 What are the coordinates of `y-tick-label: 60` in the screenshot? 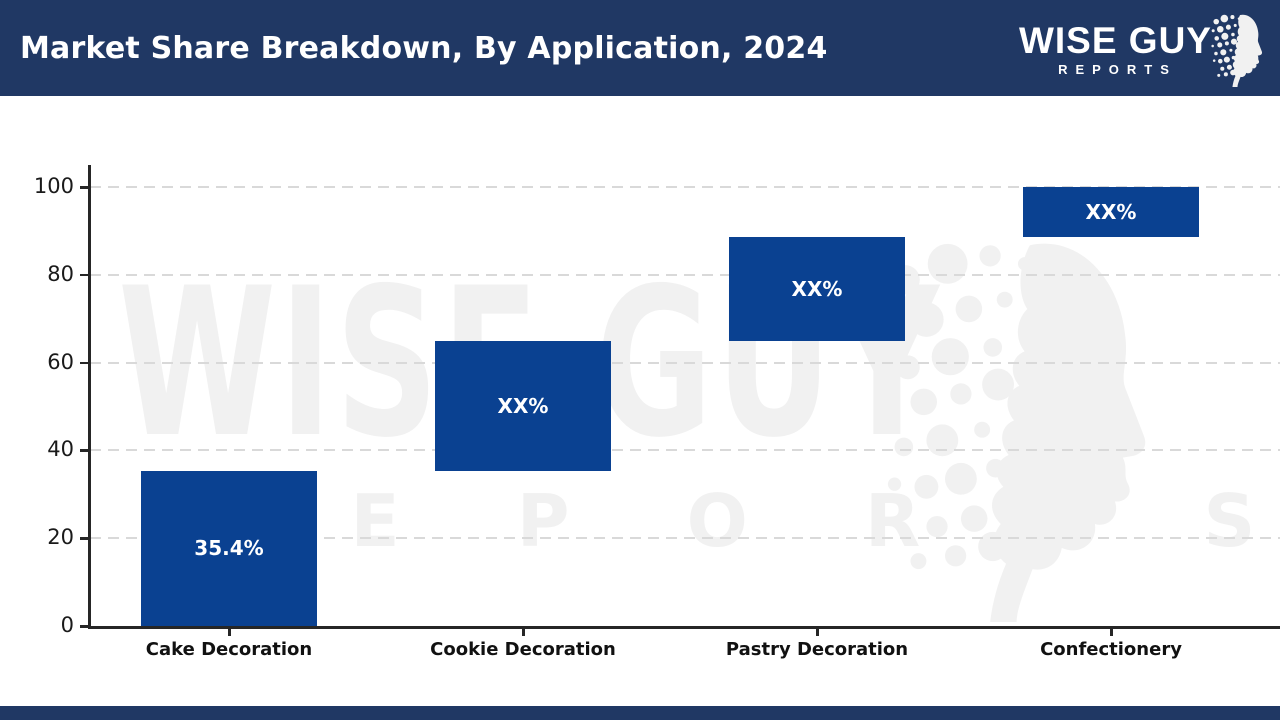 It's located at (60, 361).